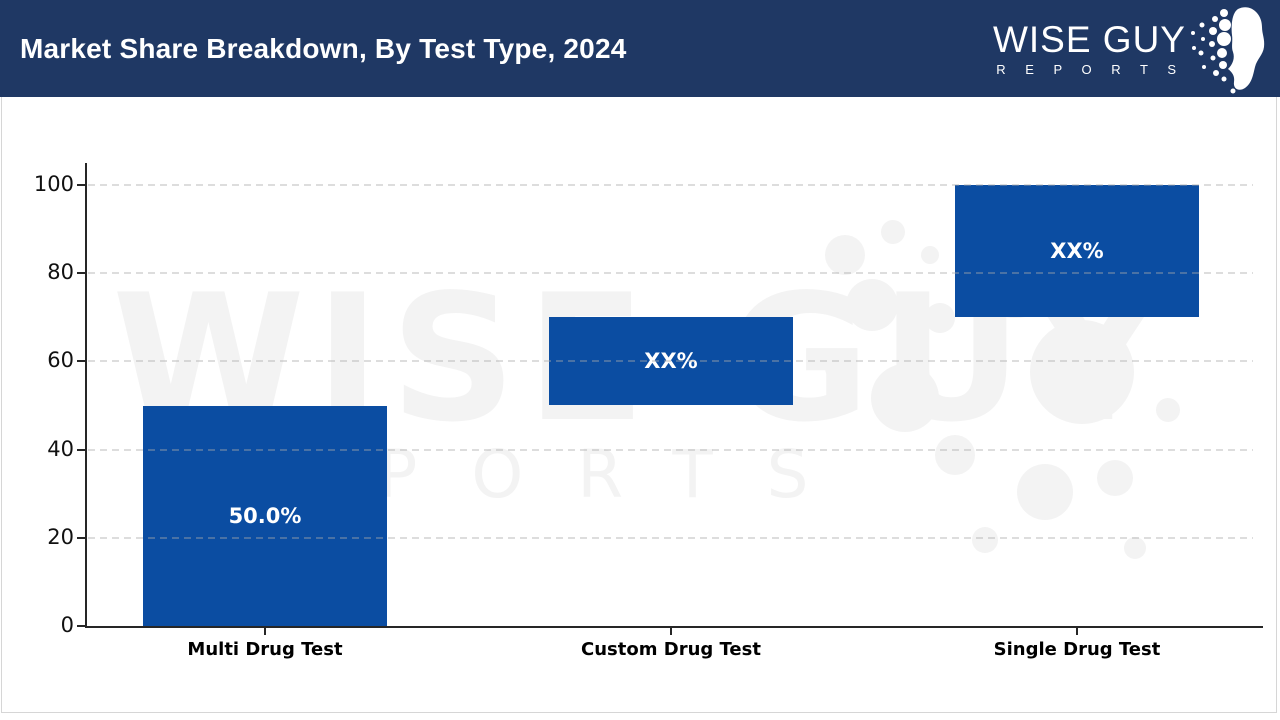 This screenshot has width=1280, height=720. Describe the element at coordinates (60, 360) in the screenshot. I see `y-tick-label: 60` at that location.